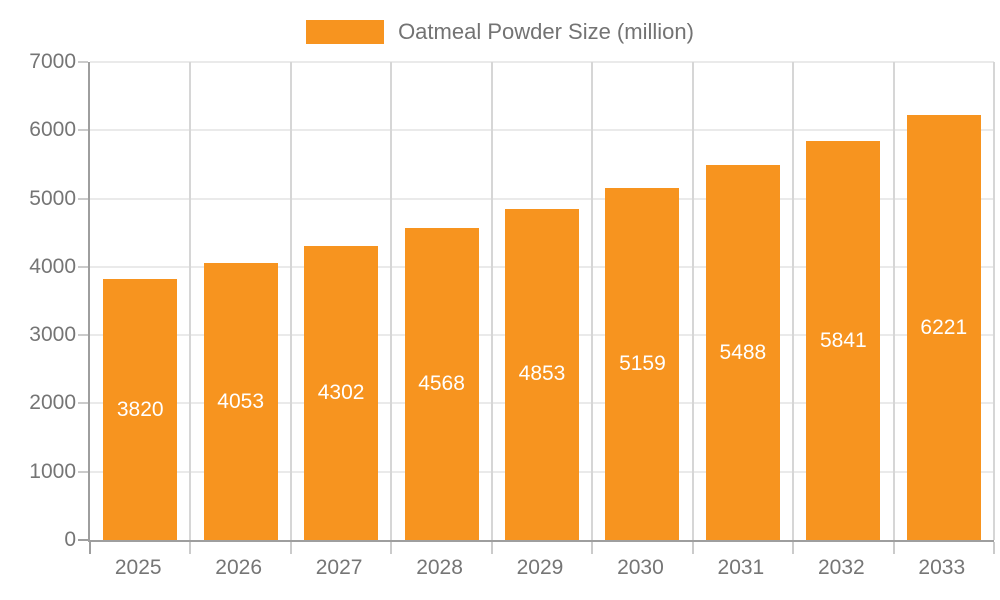 The image size is (1000, 600). I want to click on x-axis-label: 2028, so click(439, 567).